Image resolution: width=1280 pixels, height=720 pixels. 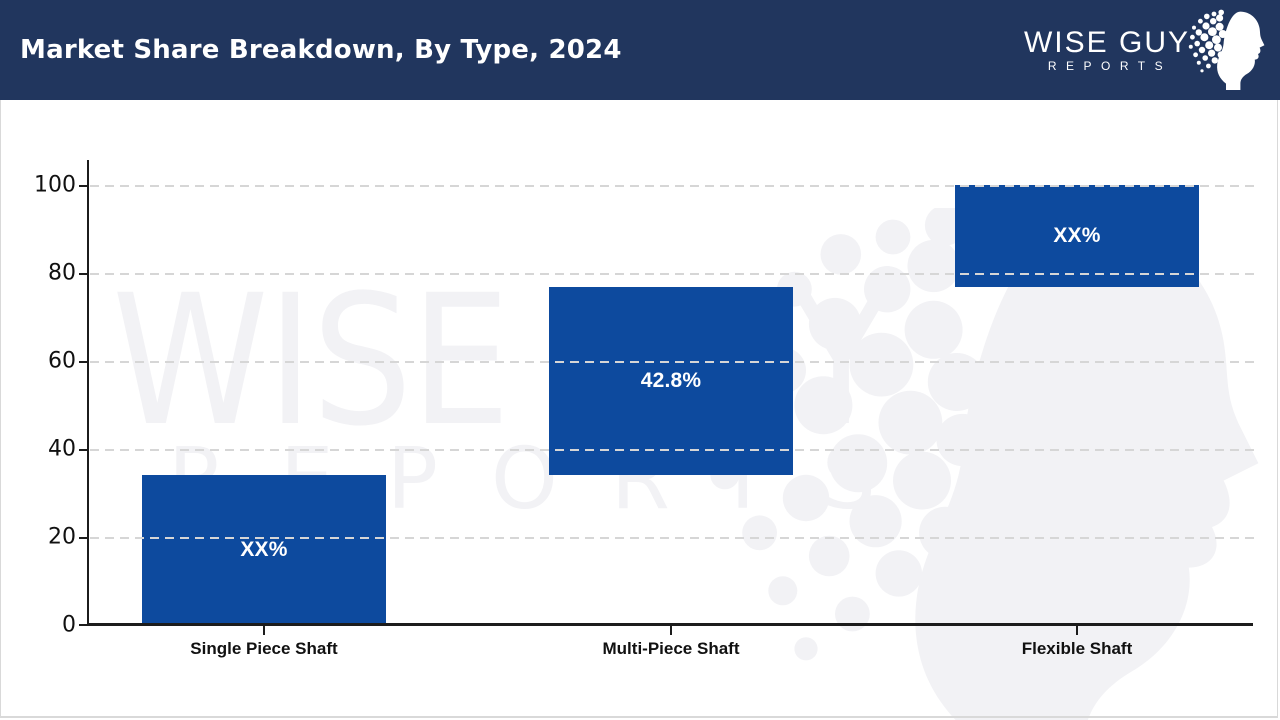 I want to click on x-category-label-multi-piece-shaft: Multi-Piece Shaft, so click(x=671, y=648).